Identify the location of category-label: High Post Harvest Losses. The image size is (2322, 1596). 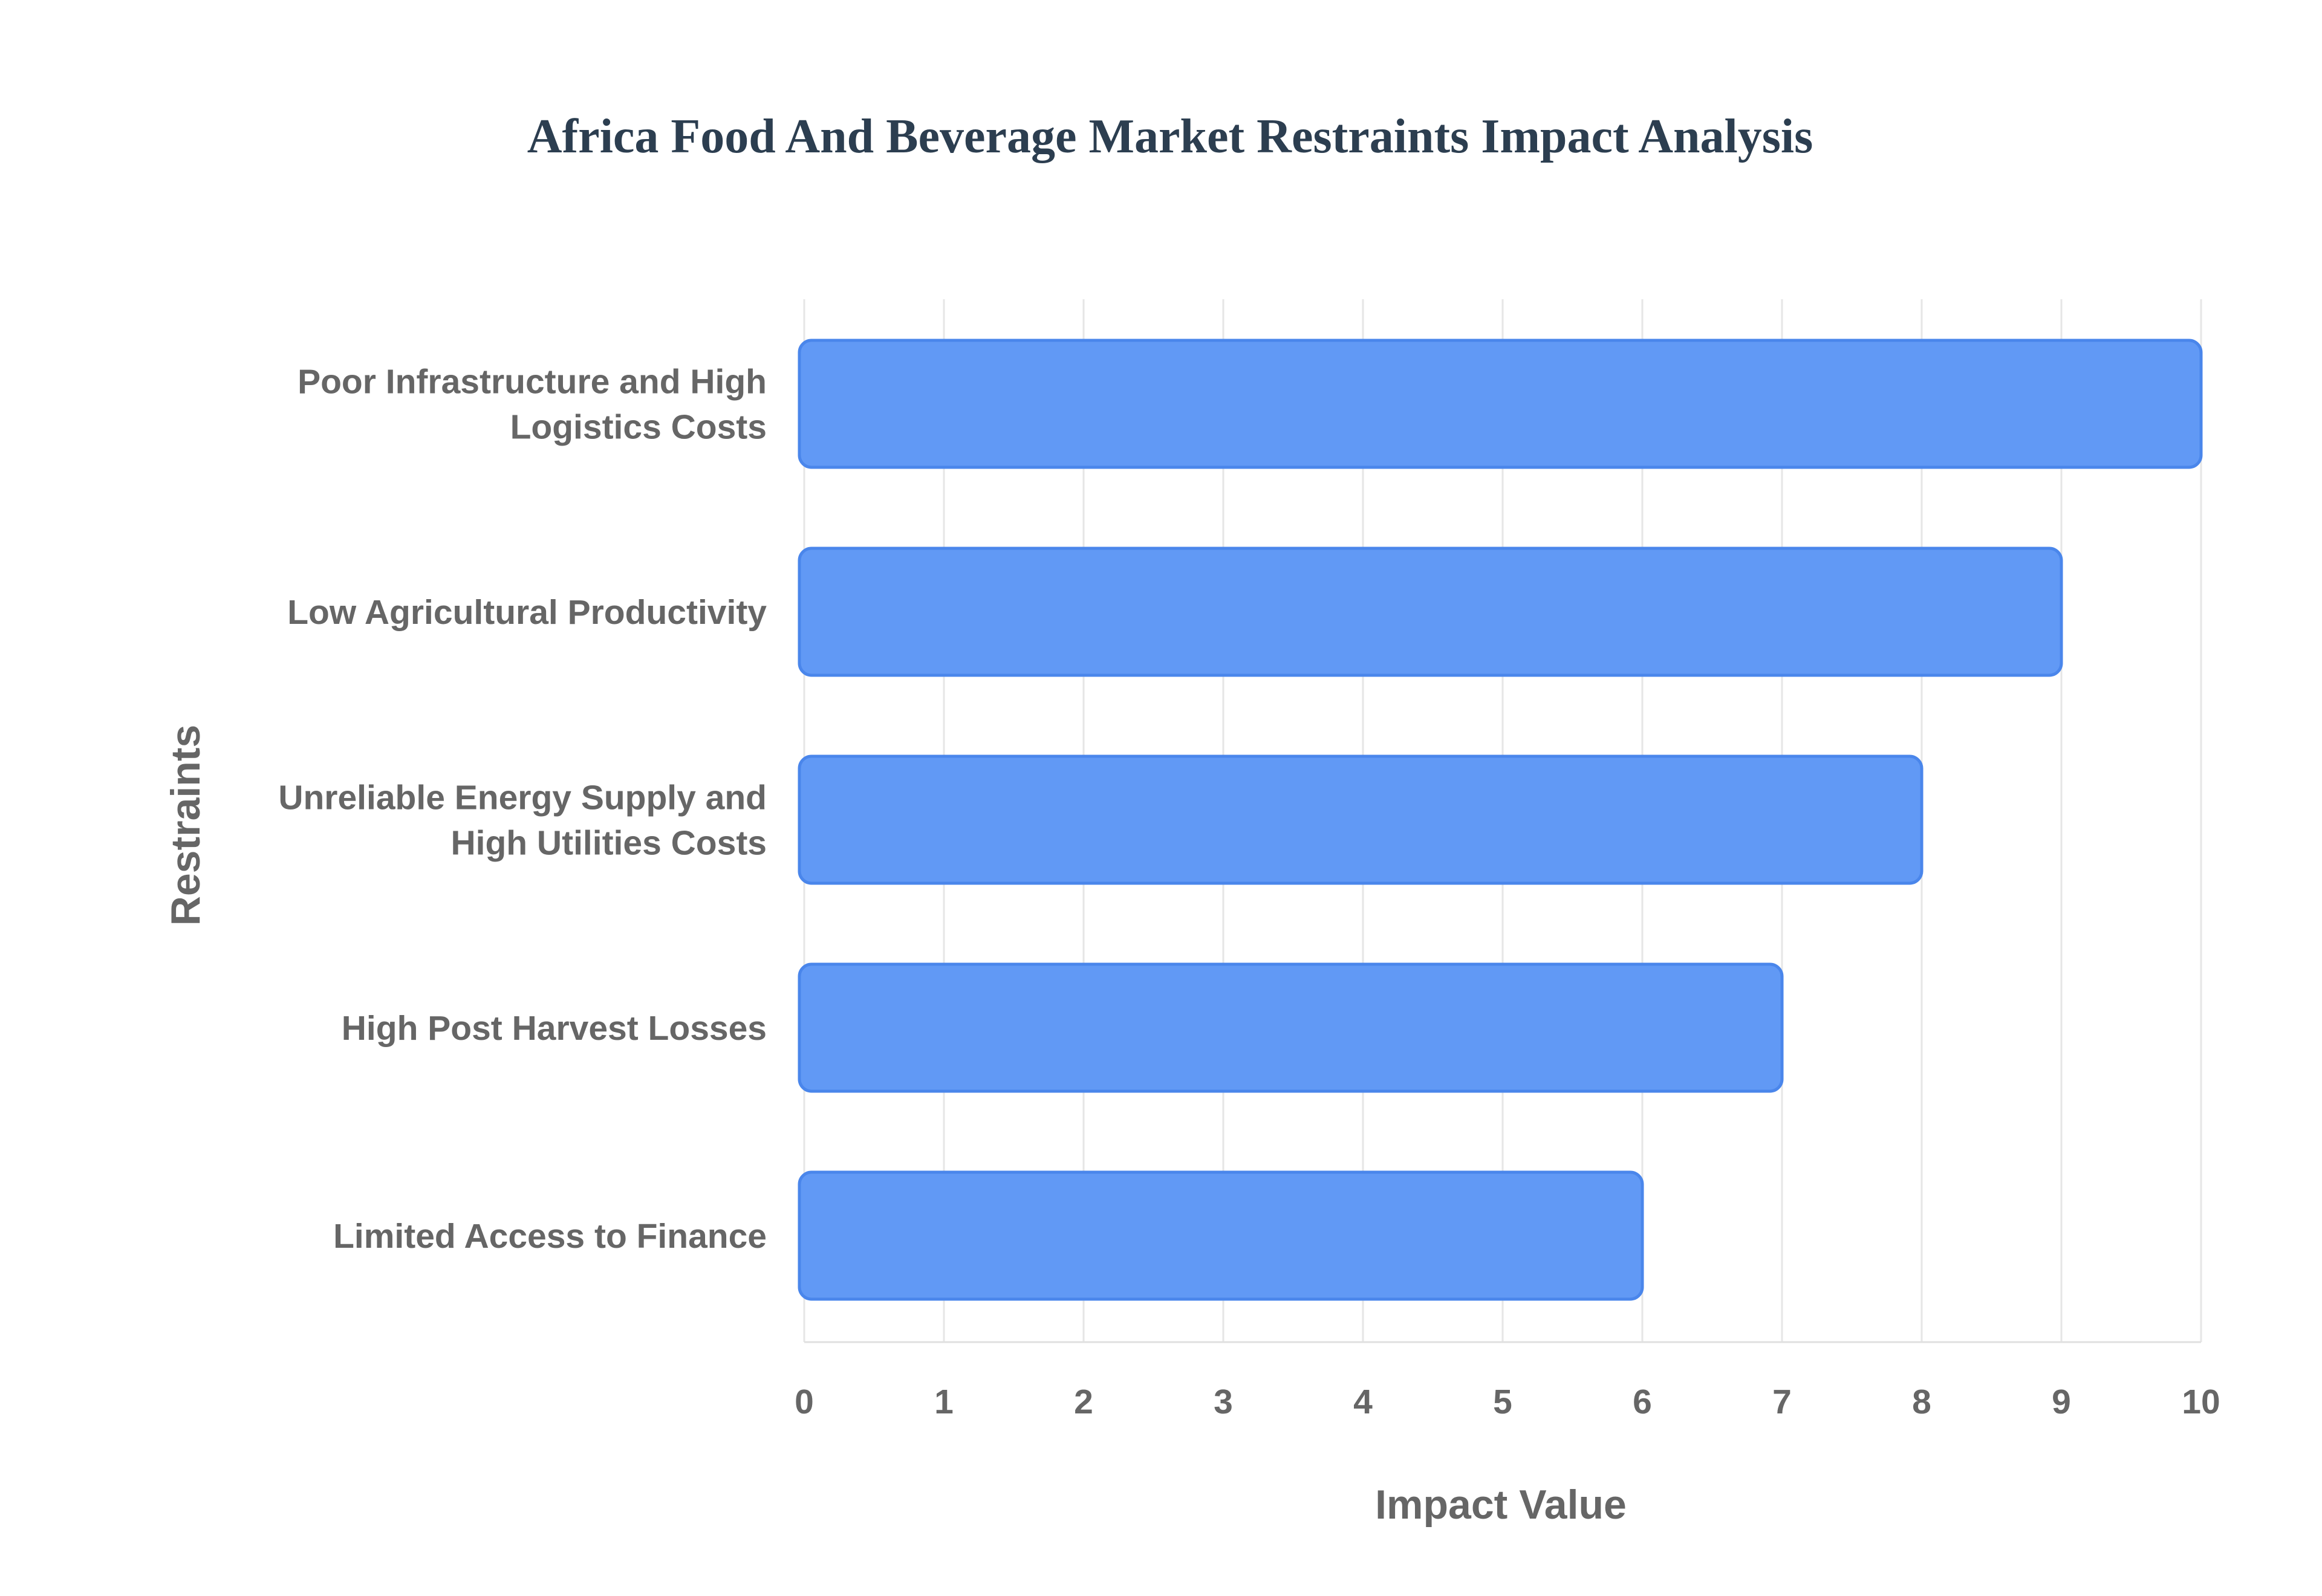
(554, 1028).